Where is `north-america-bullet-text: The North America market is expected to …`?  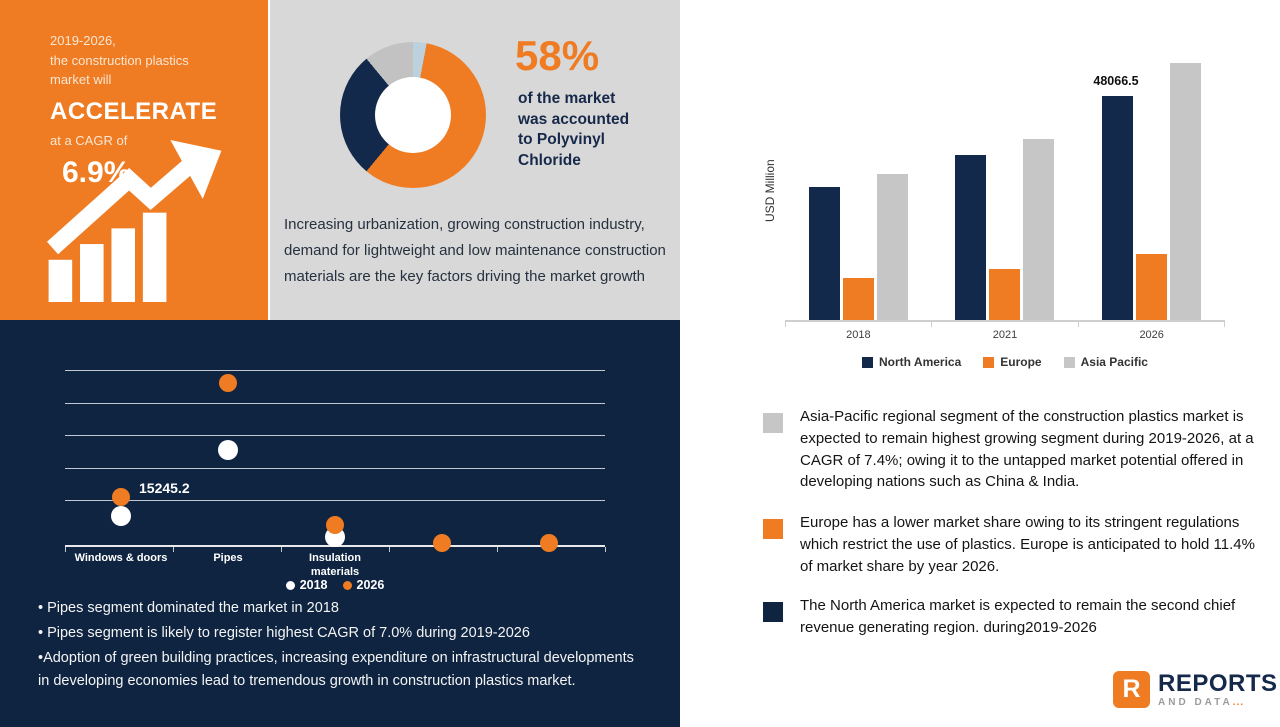
north-america-bullet-text: The North America market is expected to … is located at coordinates (1018, 616).